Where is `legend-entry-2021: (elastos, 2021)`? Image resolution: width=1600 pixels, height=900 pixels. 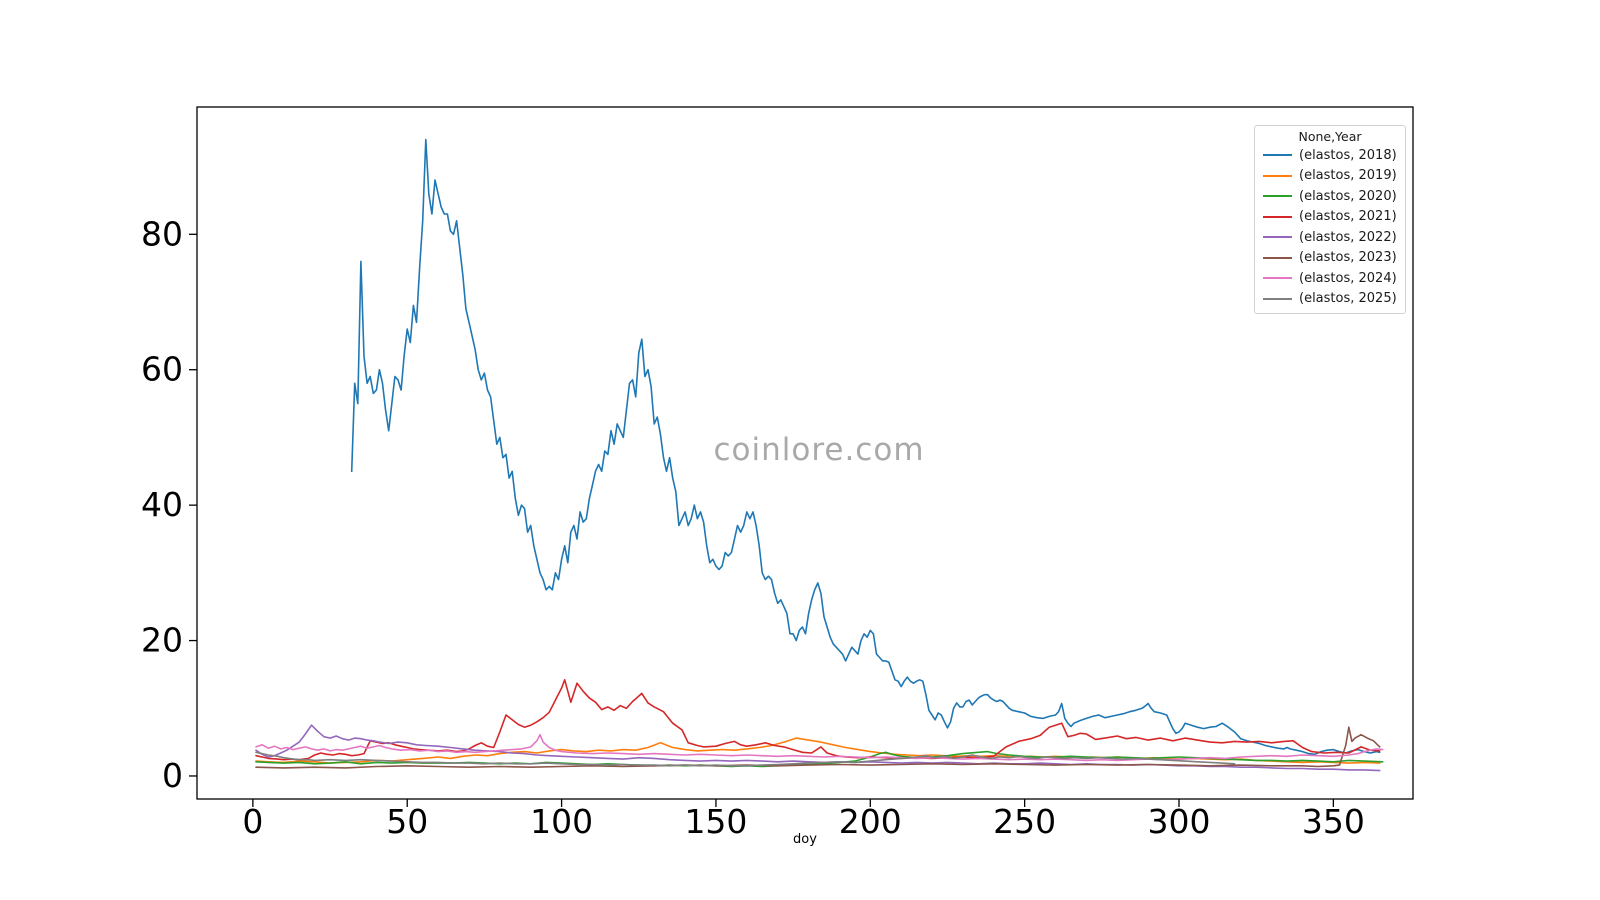 legend-entry-2021: (elastos, 2021) is located at coordinates (1330, 217).